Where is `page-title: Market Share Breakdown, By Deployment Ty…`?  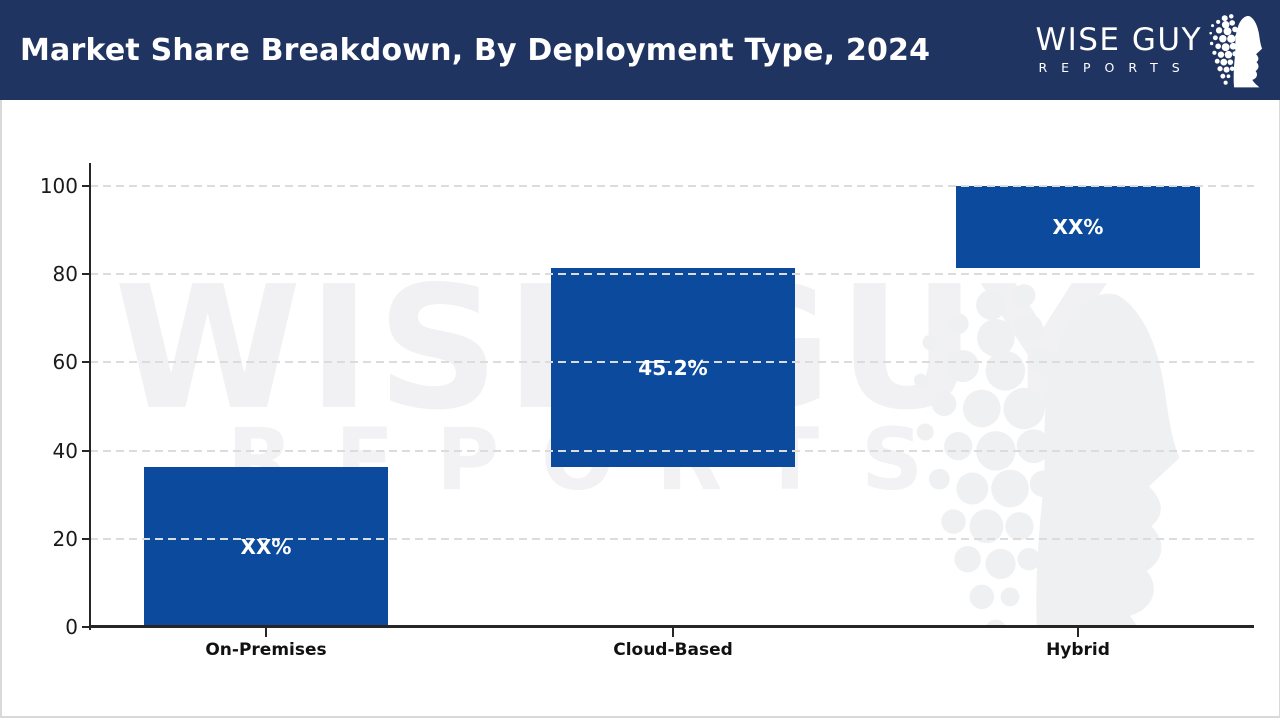 page-title: Market Share Breakdown, By Deployment Ty… is located at coordinates (475, 50).